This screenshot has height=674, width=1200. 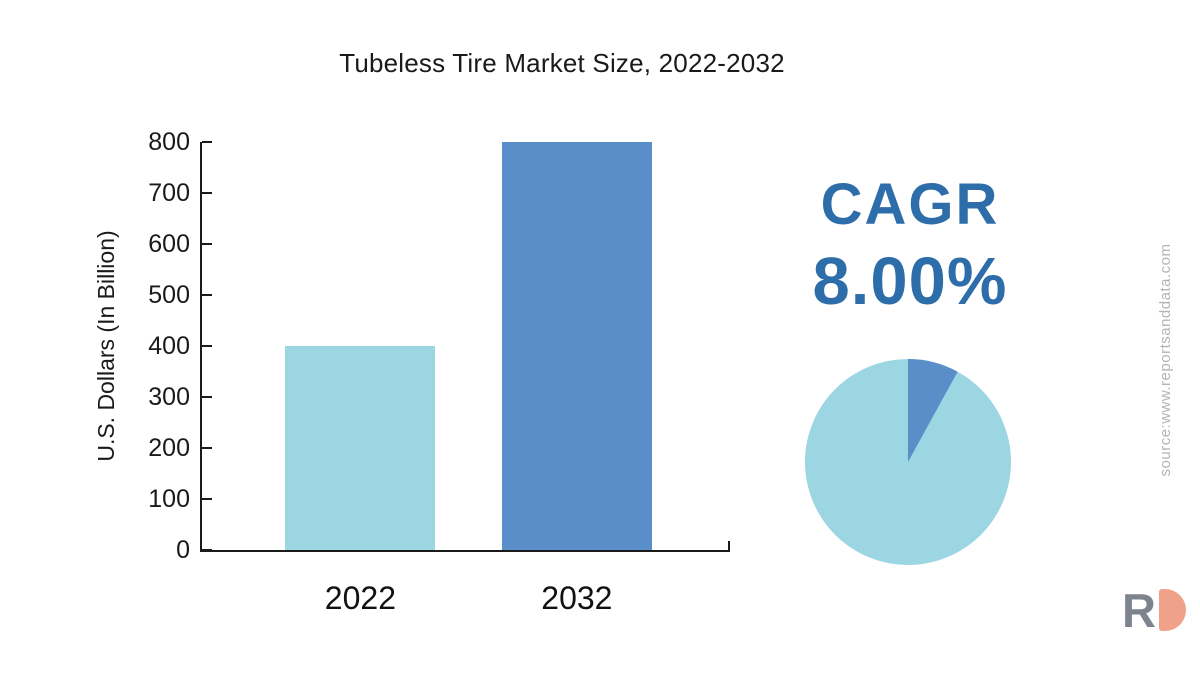 I want to click on y-tick-label: 400, so click(x=169, y=346).